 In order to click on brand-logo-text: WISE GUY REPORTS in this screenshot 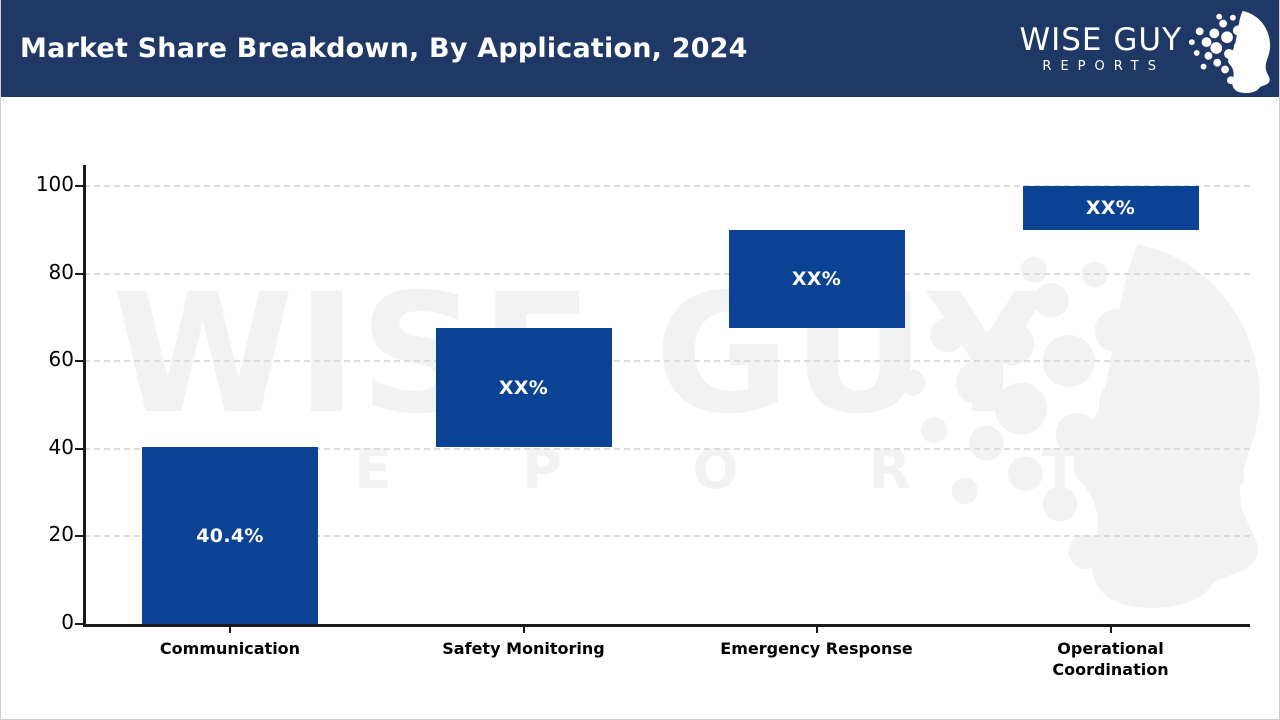, I will do `click(1100, 49)`.